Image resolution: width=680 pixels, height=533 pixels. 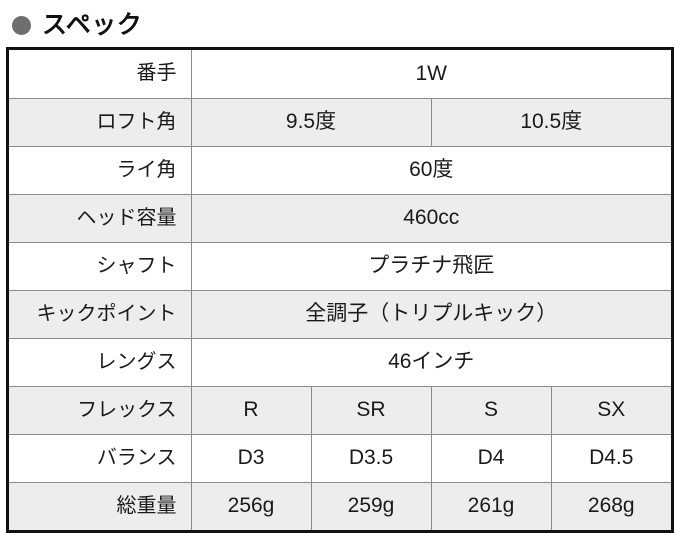 What do you see at coordinates (100, 505) in the screenshot?
I see `spec-row-label: 総重量` at bounding box center [100, 505].